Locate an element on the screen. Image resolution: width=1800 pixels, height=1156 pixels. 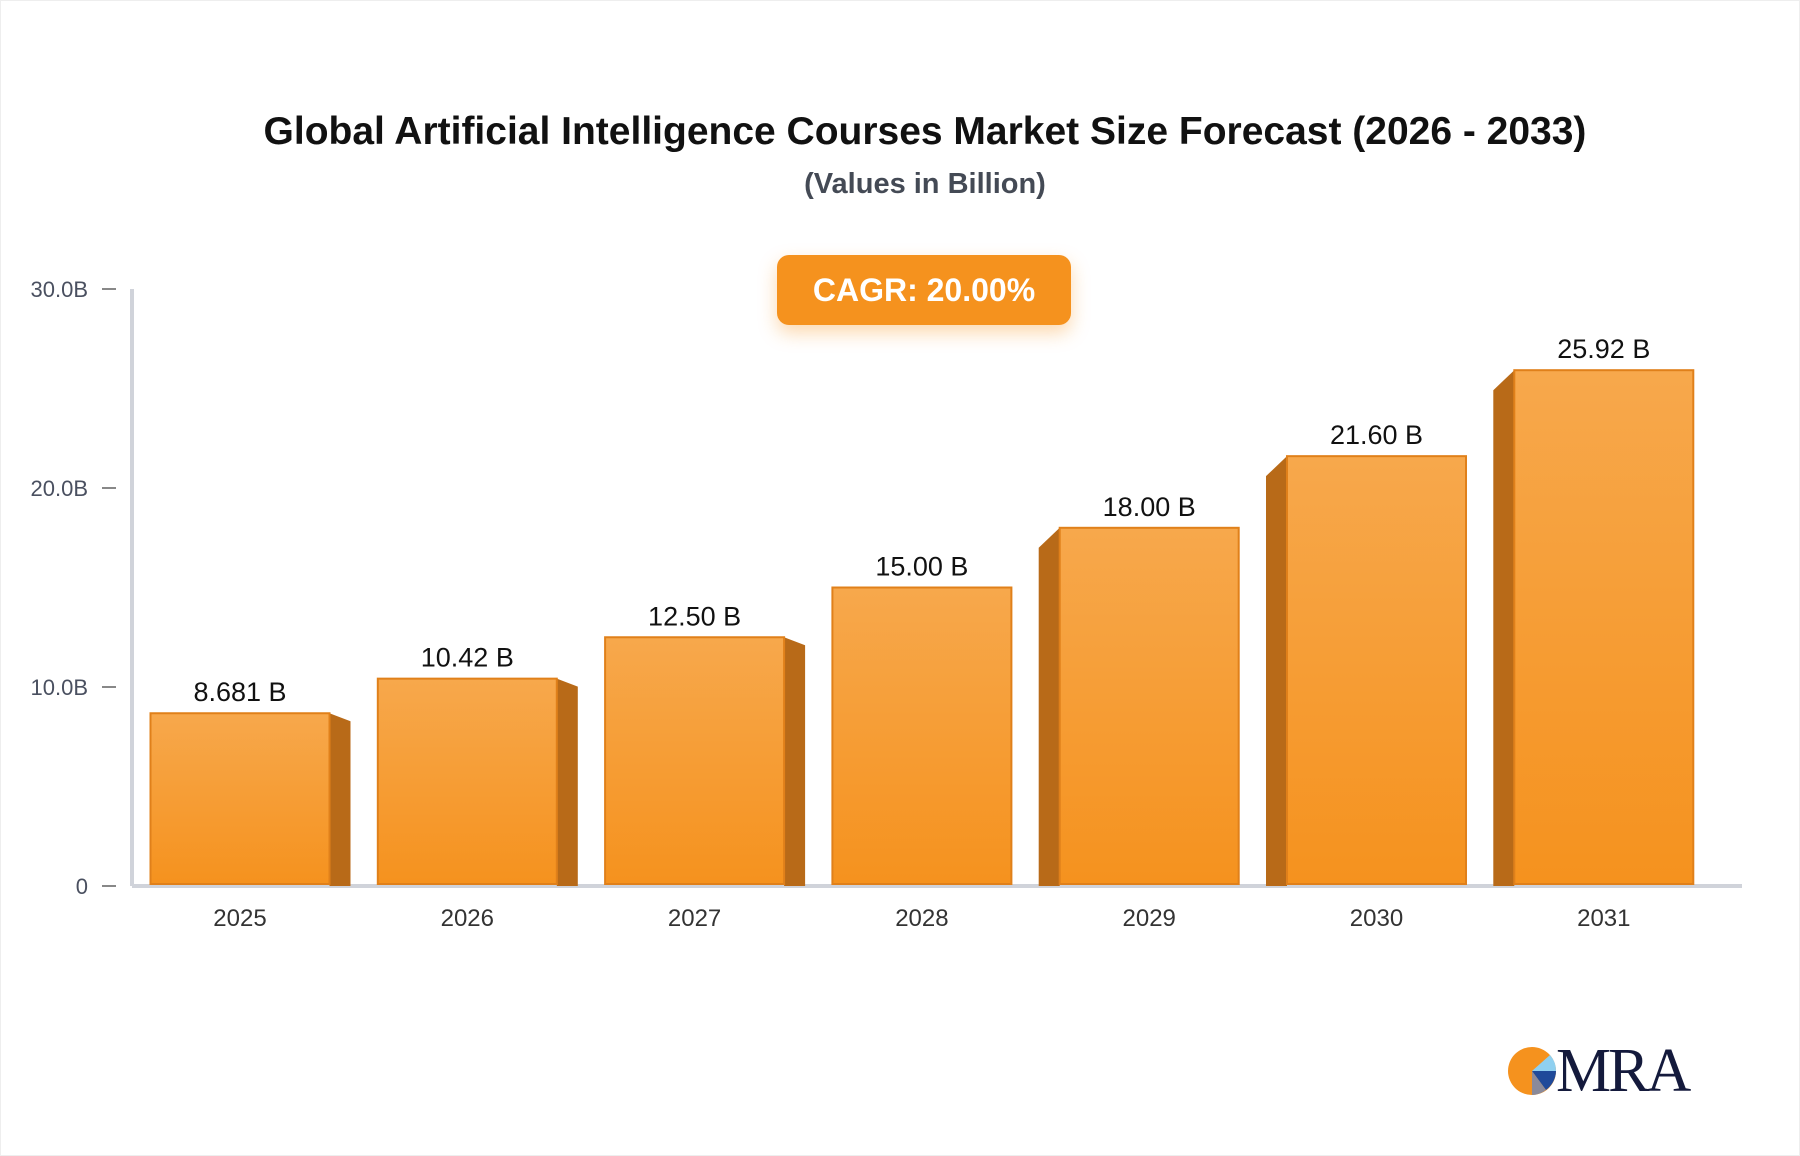
bar-group: 18.00 B 2029 is located at coordinates (1139, 712).